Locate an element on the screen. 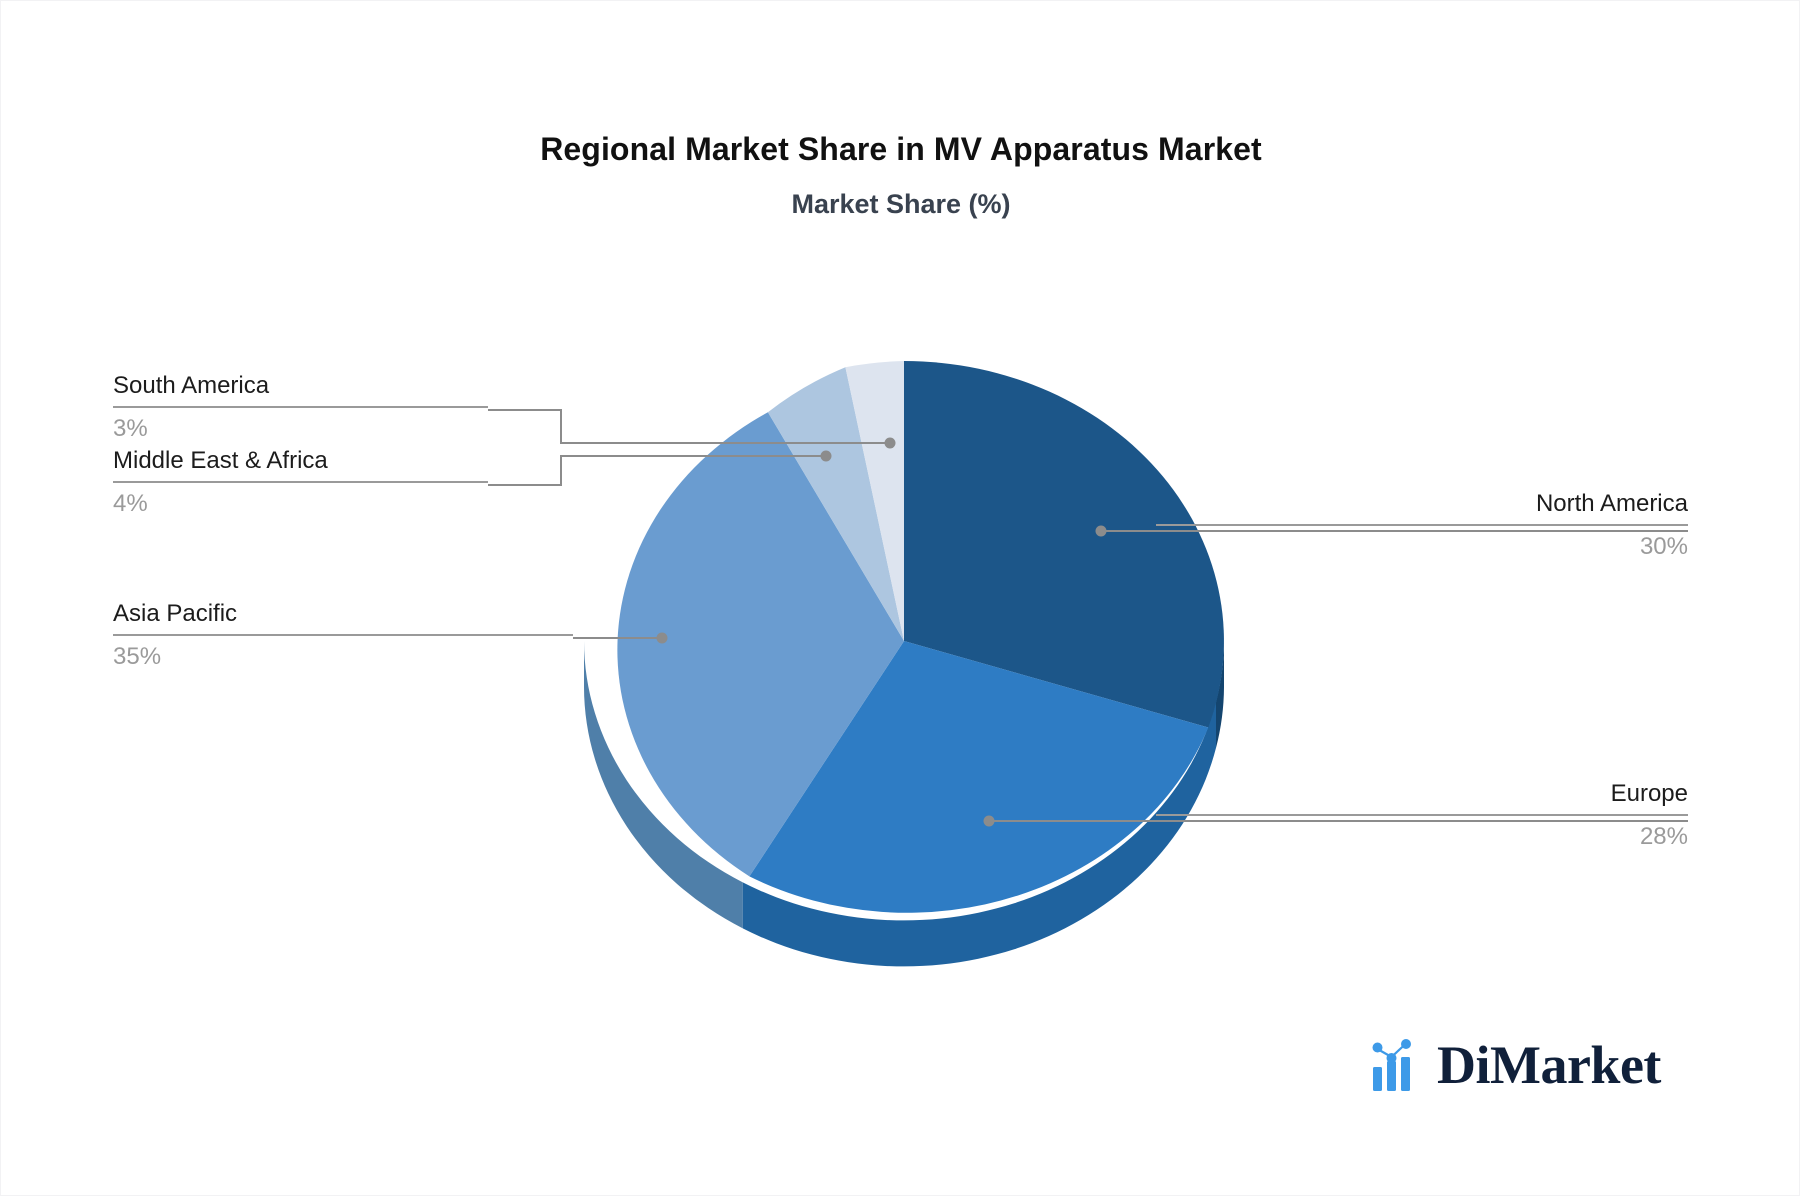 The height and width of the screenshot is (1196, 1800). callout-europe: Europe 28% is located at coordinates (1422, 815).